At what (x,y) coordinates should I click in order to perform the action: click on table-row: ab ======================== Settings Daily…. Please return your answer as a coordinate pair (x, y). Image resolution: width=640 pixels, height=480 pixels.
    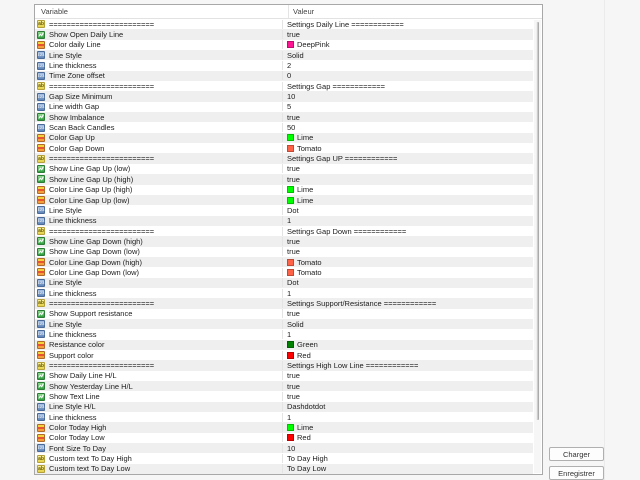
    Looking at the image, I should click on (284, 24).